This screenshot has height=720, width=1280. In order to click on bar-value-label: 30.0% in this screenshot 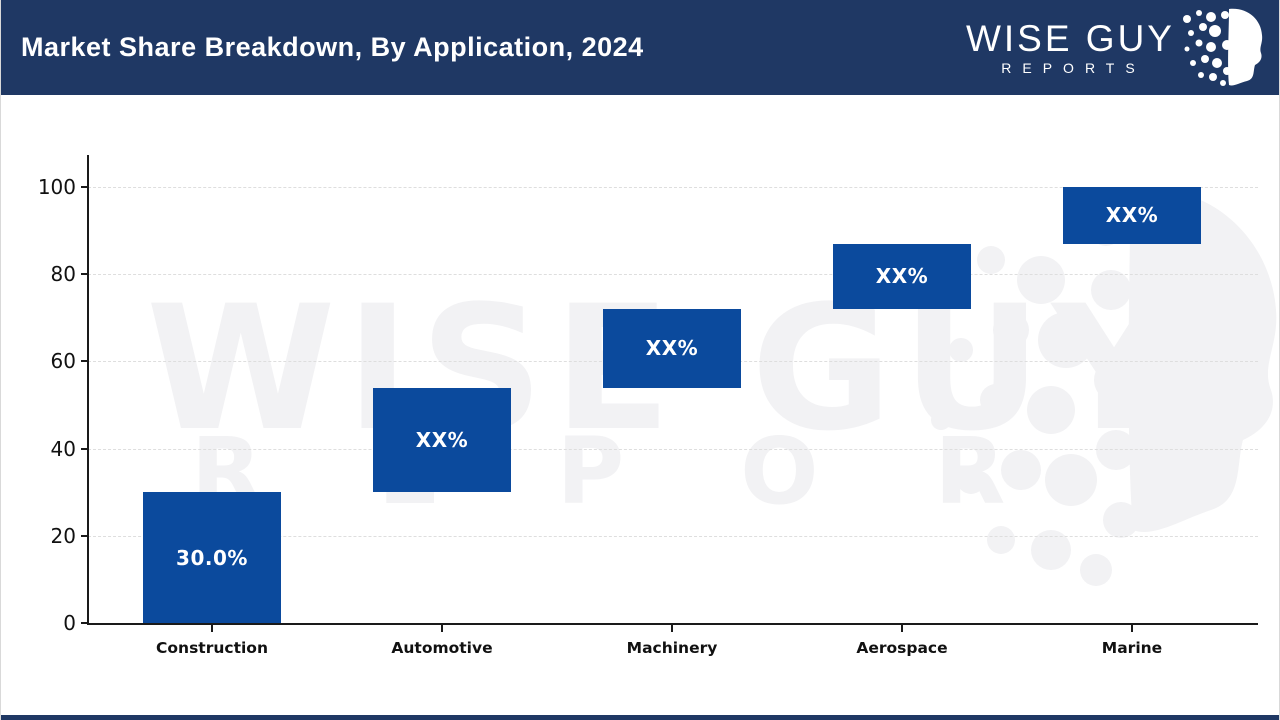, I will do `click(212, 557)`.